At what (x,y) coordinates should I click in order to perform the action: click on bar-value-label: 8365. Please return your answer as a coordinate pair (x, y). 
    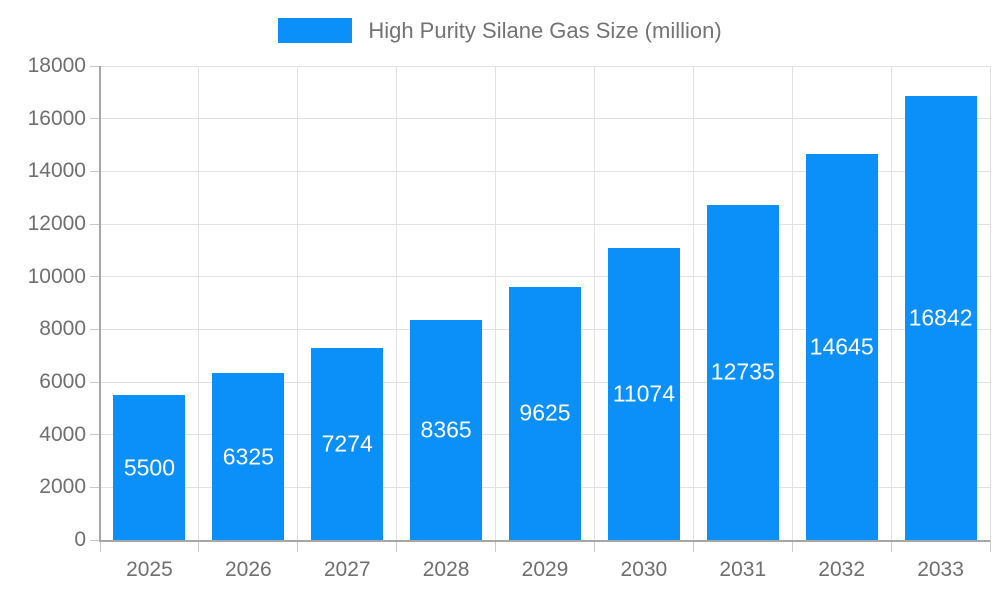
    Looking at the image, I should click on (446, 429).